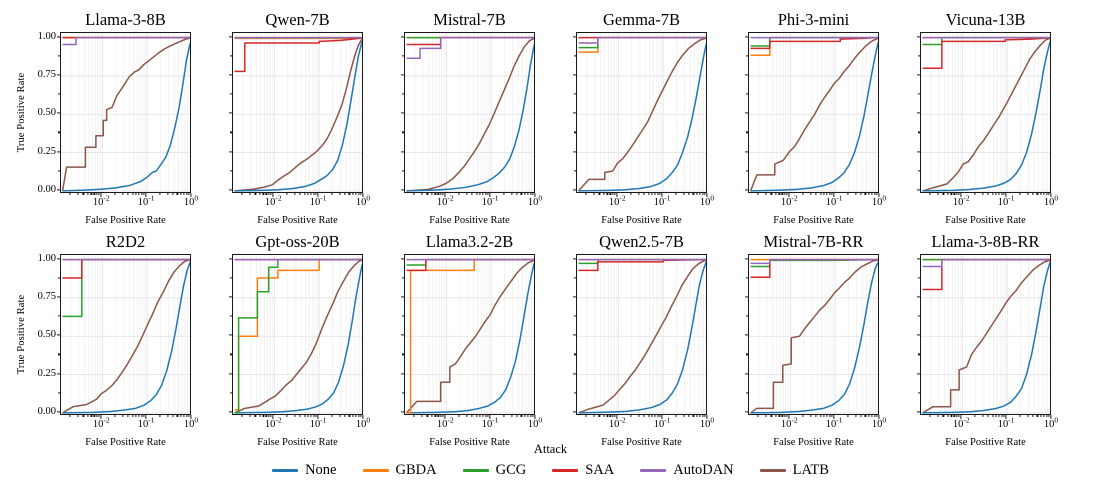  What do you see at coordinates (304, 470) in the screenshot?
I see `legend-item-none: None` at bounding box center [304, 470].